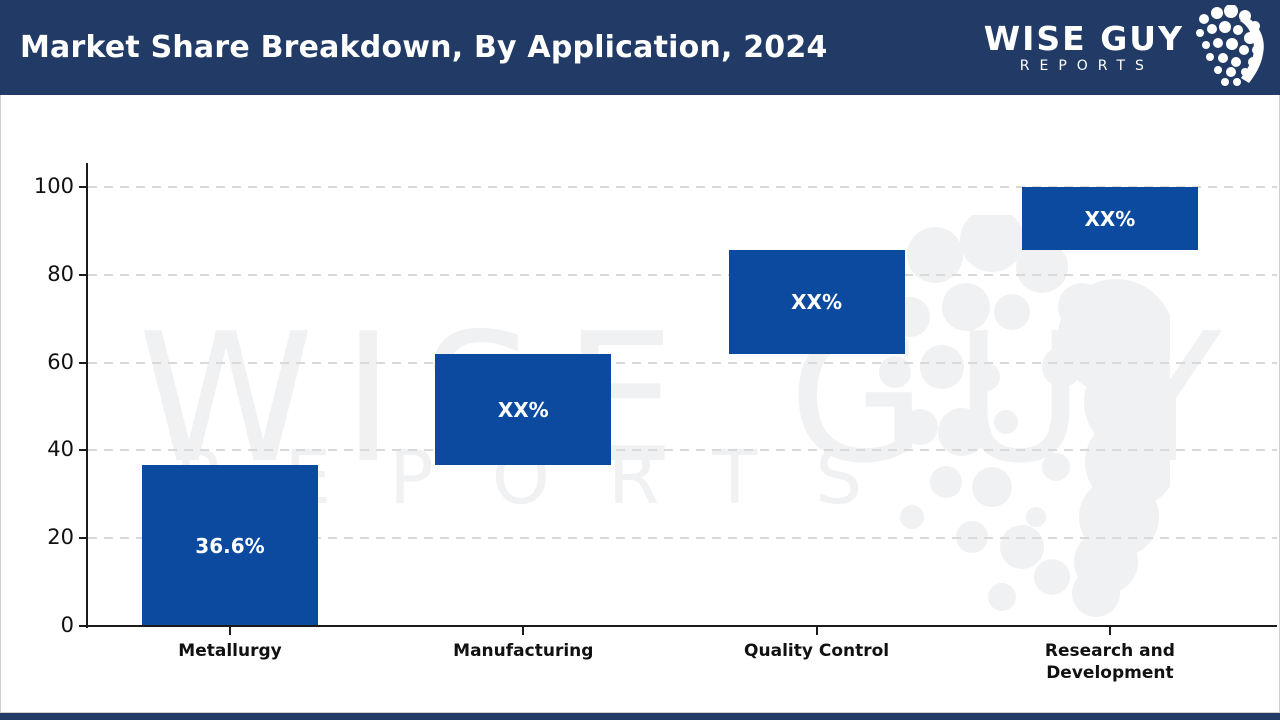  I want to click on y-tick-label: 60, so click(60, 361).